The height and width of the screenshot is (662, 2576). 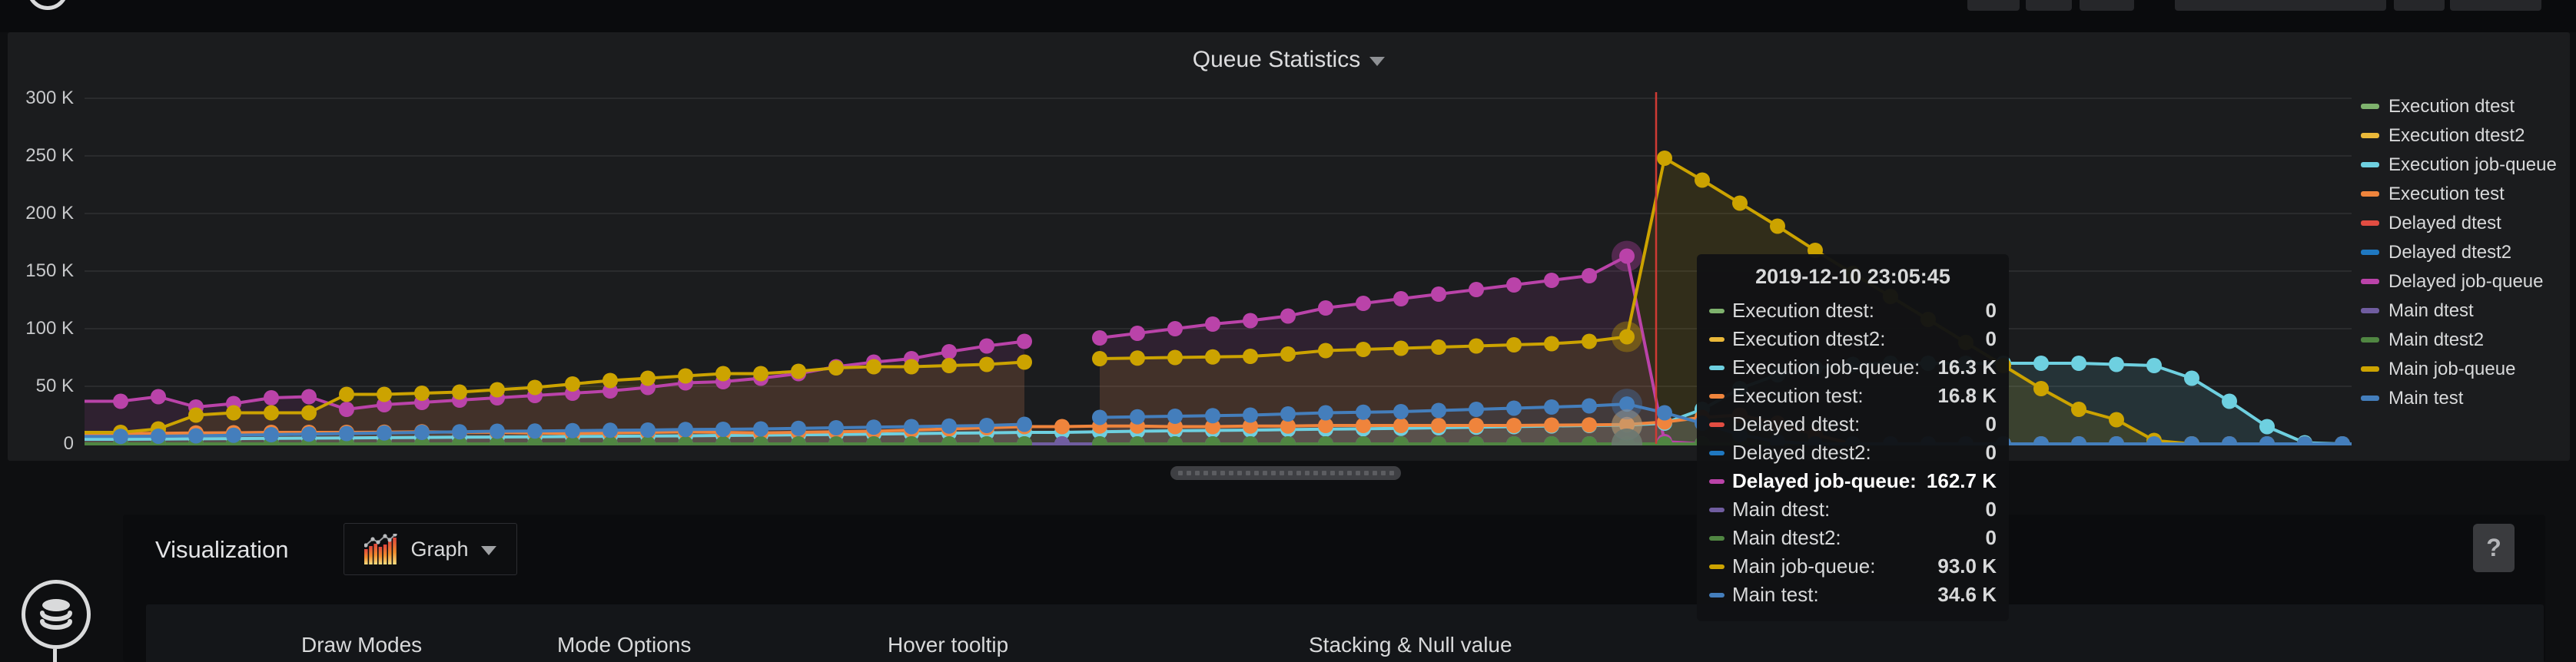 What do you see at coordinates (2494, 548) in the screenshot?
I see `help-button: ?` at bounding box center [2494, 548].